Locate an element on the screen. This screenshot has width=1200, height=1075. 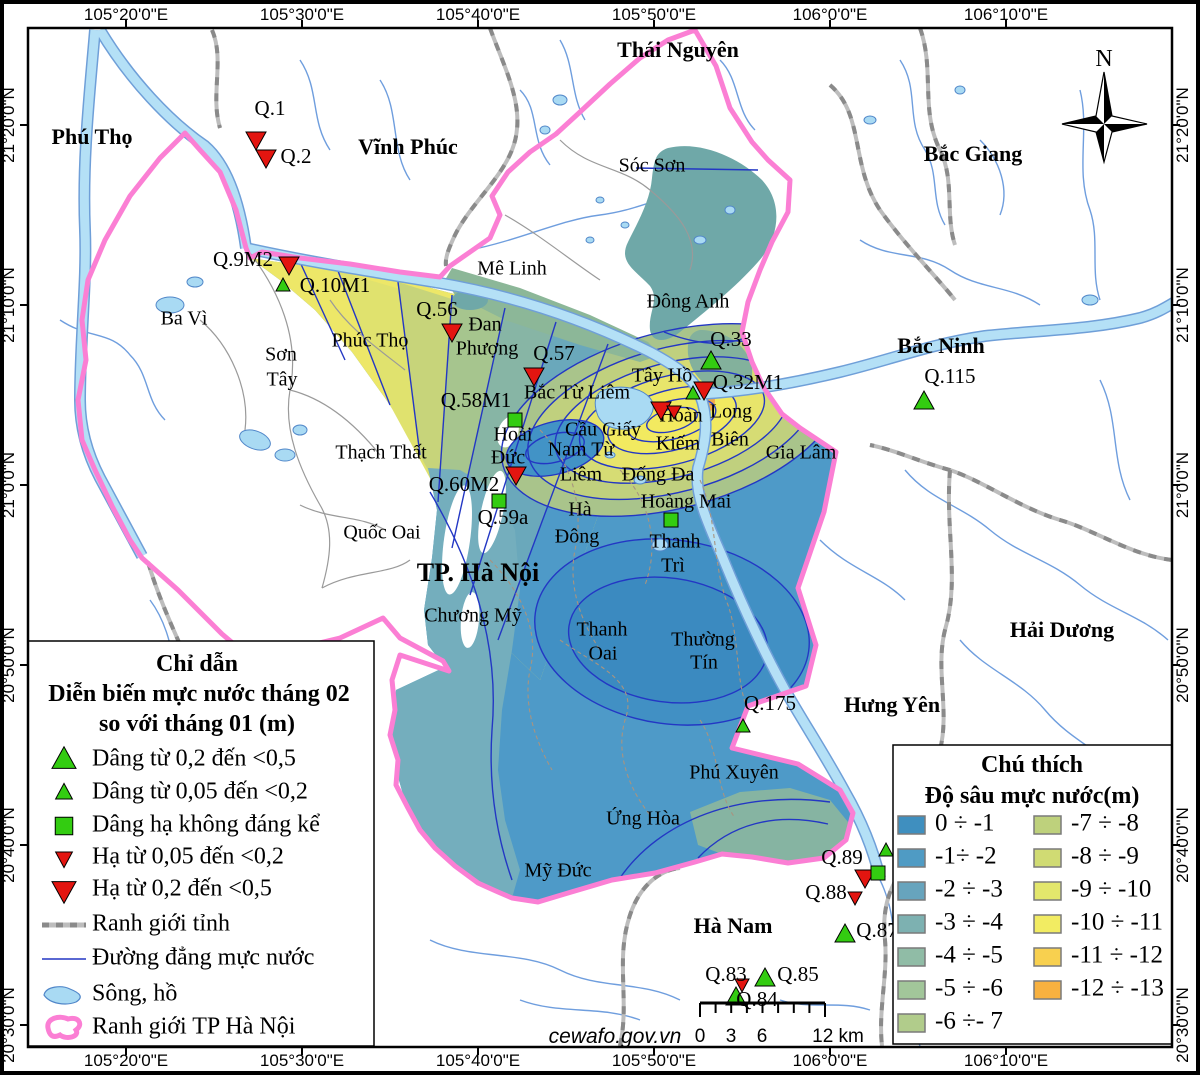
legend-item-label: Sông, hồ is located at coordinates (134, 994).